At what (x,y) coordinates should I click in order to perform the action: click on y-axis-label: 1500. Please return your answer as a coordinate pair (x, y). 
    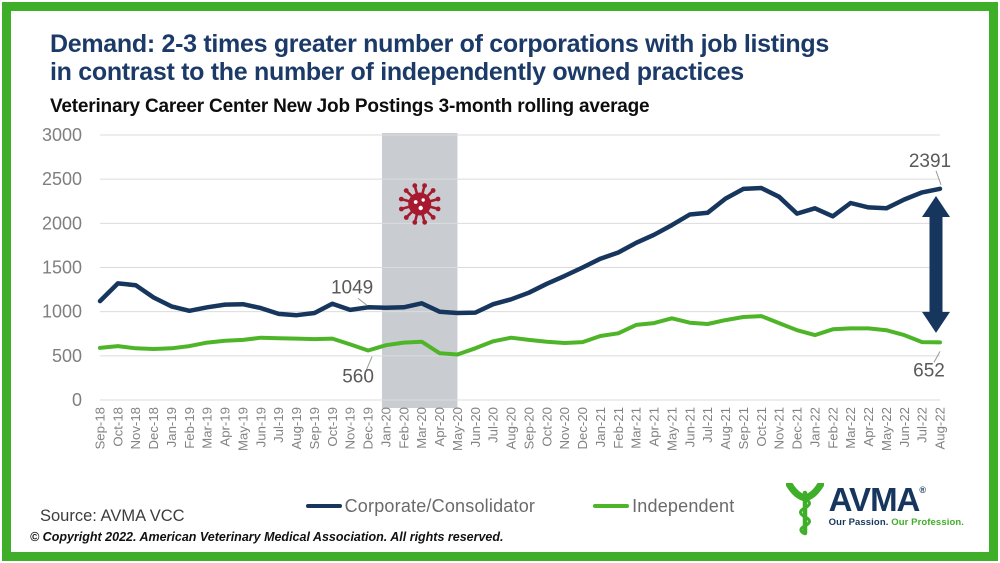
    Looking at the image, I should click on (62, 268).